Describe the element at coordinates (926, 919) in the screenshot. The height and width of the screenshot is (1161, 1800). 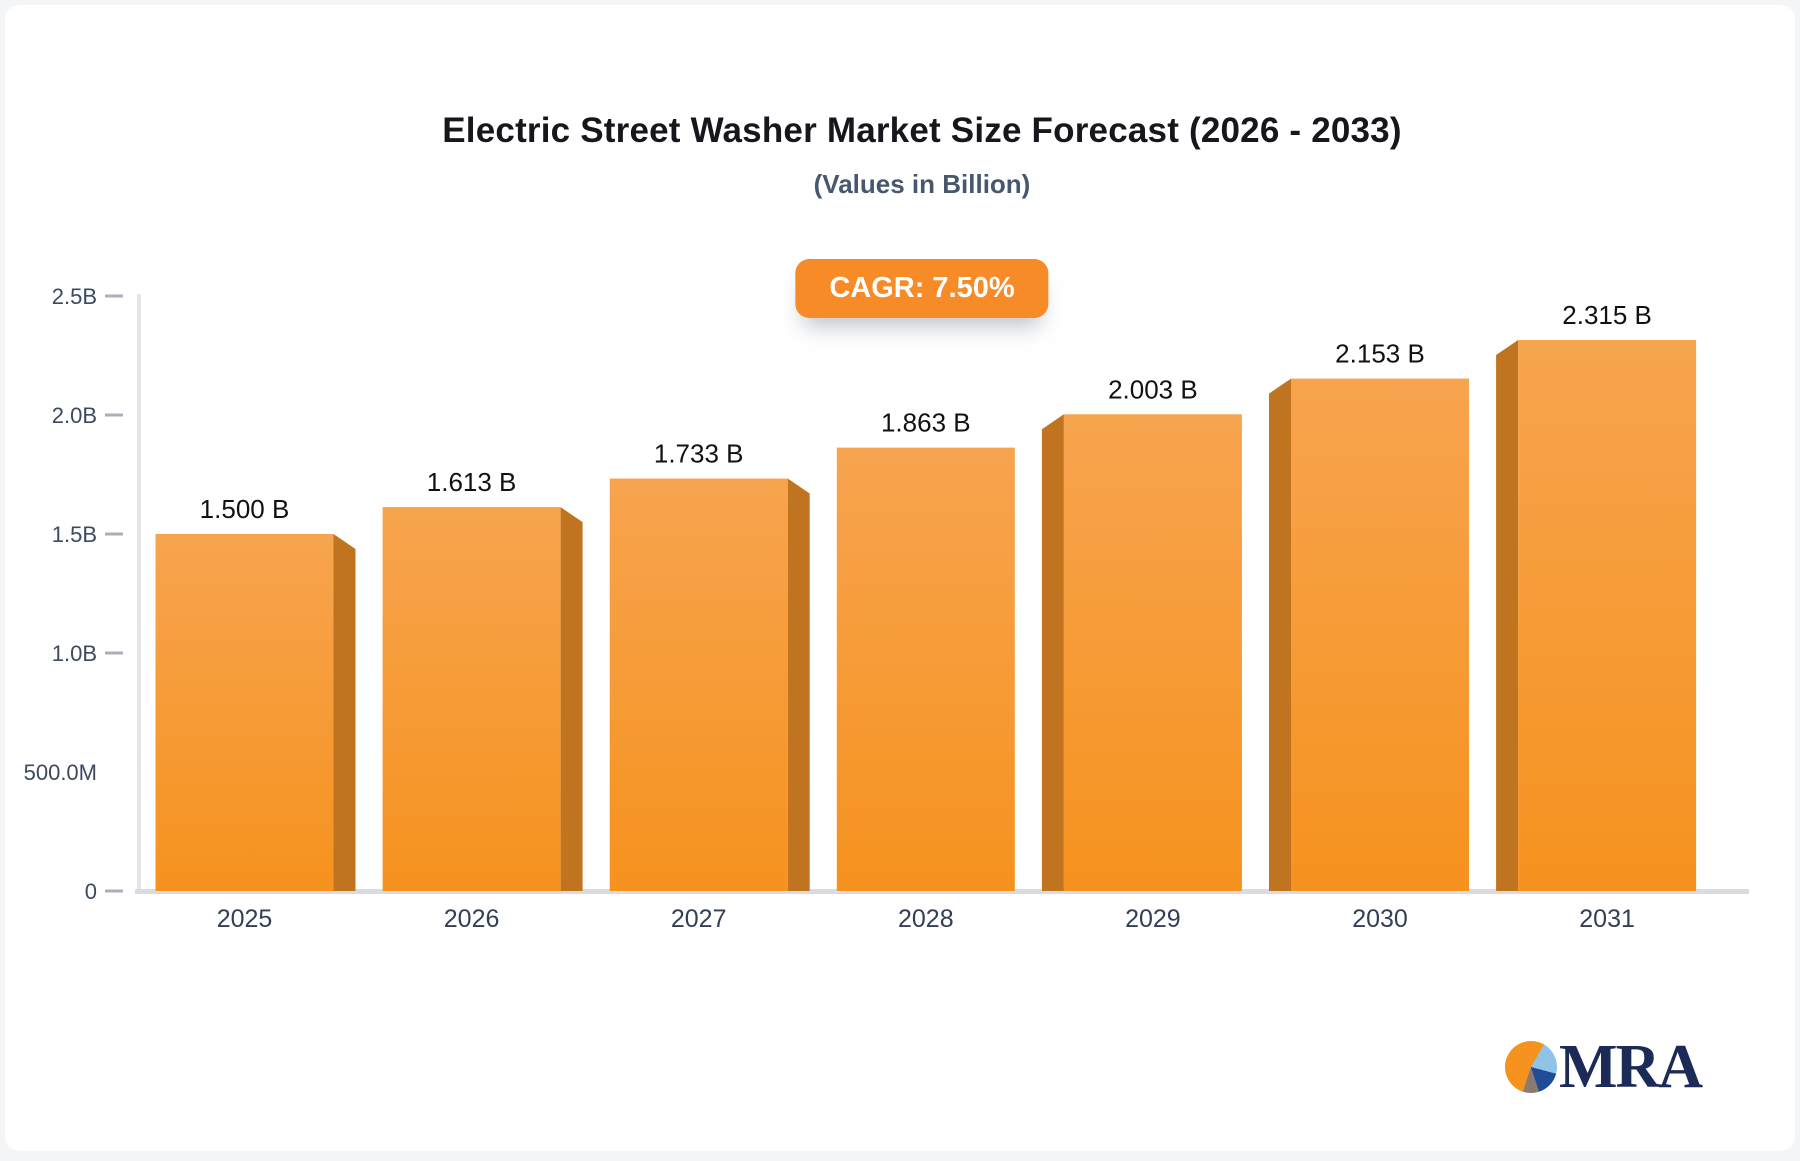
I see `x-axis-label: 2028` at that location.